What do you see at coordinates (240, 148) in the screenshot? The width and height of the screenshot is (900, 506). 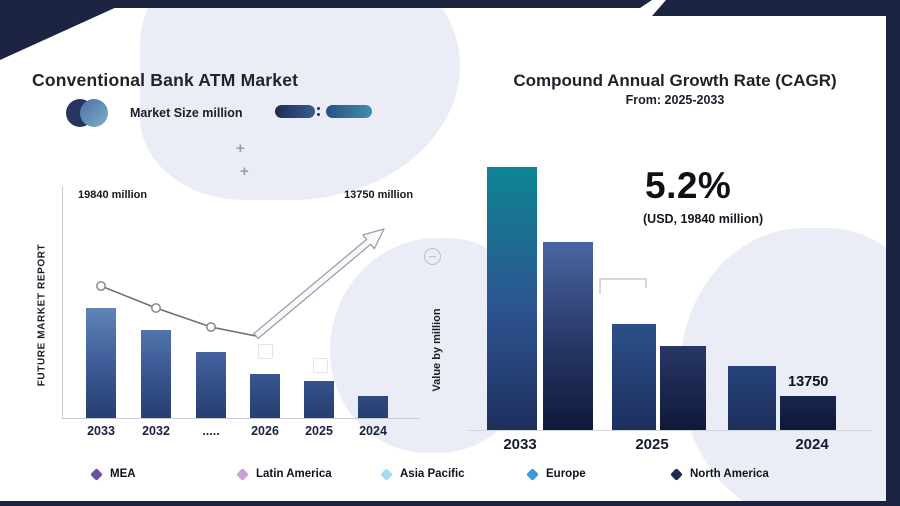 I see `plus-icon-1: +` at bounding box center [240, 148].